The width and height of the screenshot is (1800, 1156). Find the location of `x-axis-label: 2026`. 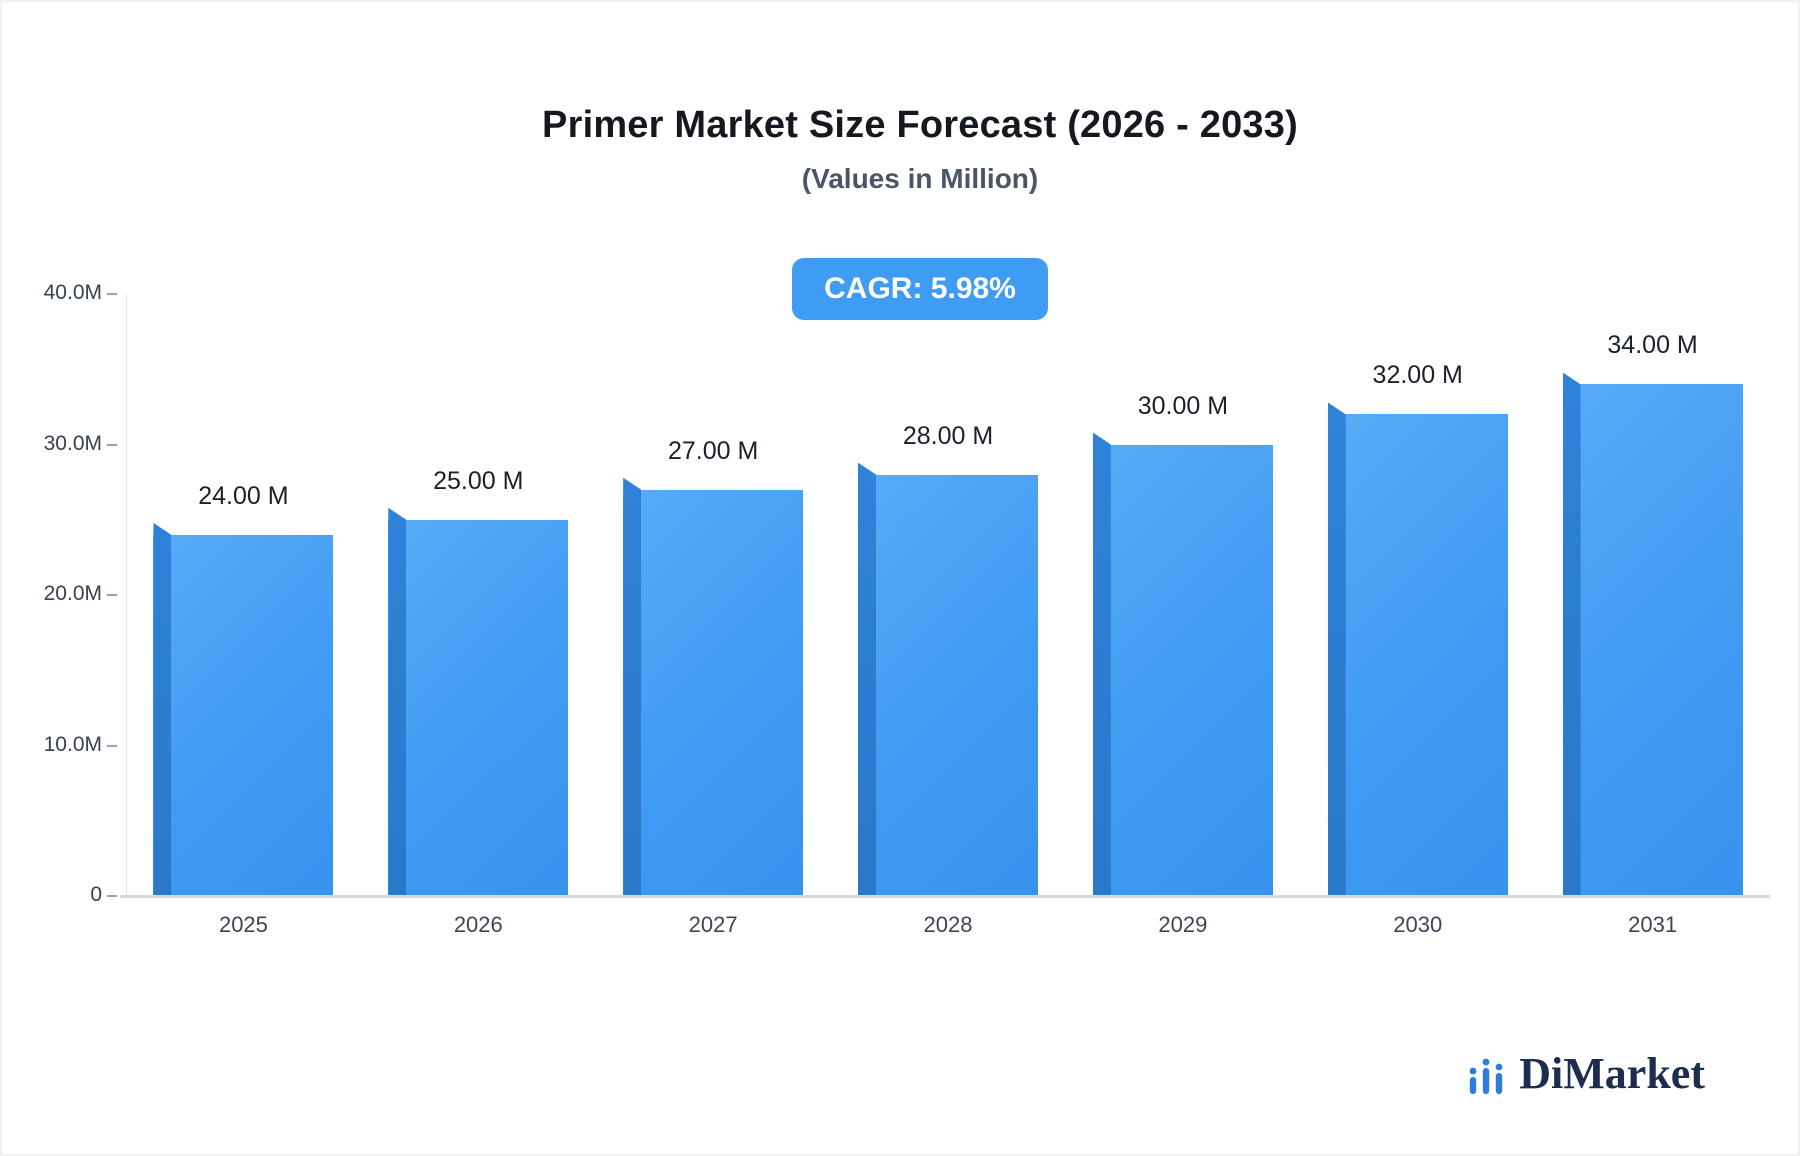

x-axis-label: 2026 is located at coordinates (478, 924).